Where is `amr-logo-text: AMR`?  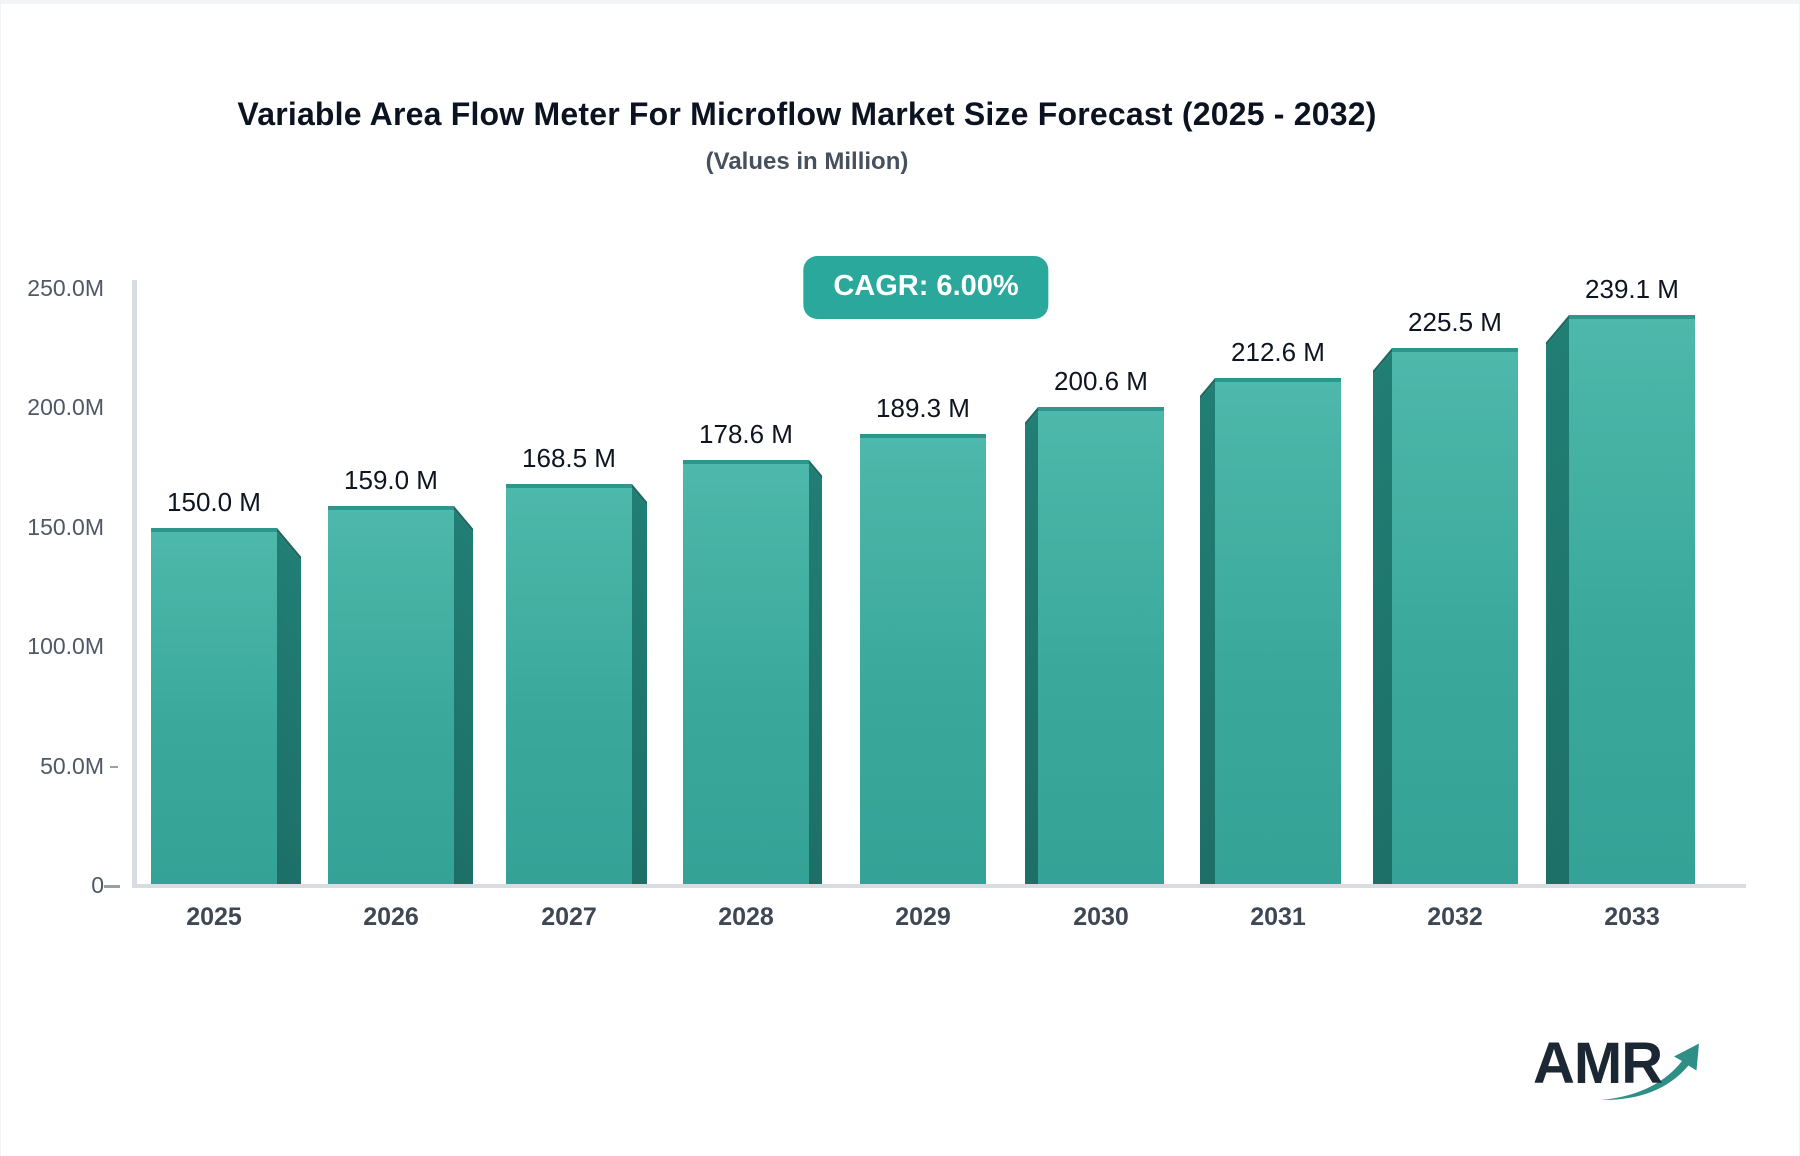 amr-logo-text: AMR is located at coordinates (1598, 1063).